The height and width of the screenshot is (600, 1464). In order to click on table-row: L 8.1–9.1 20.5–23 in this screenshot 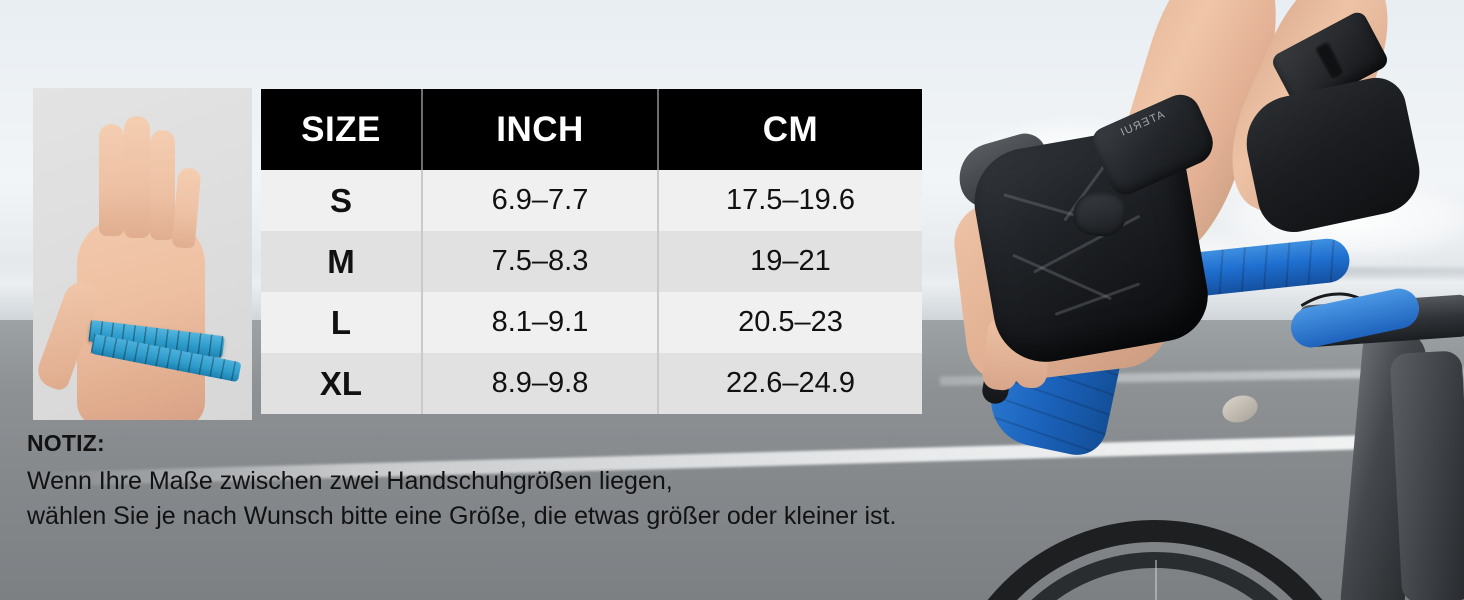, I will do `click(591, 322)`.